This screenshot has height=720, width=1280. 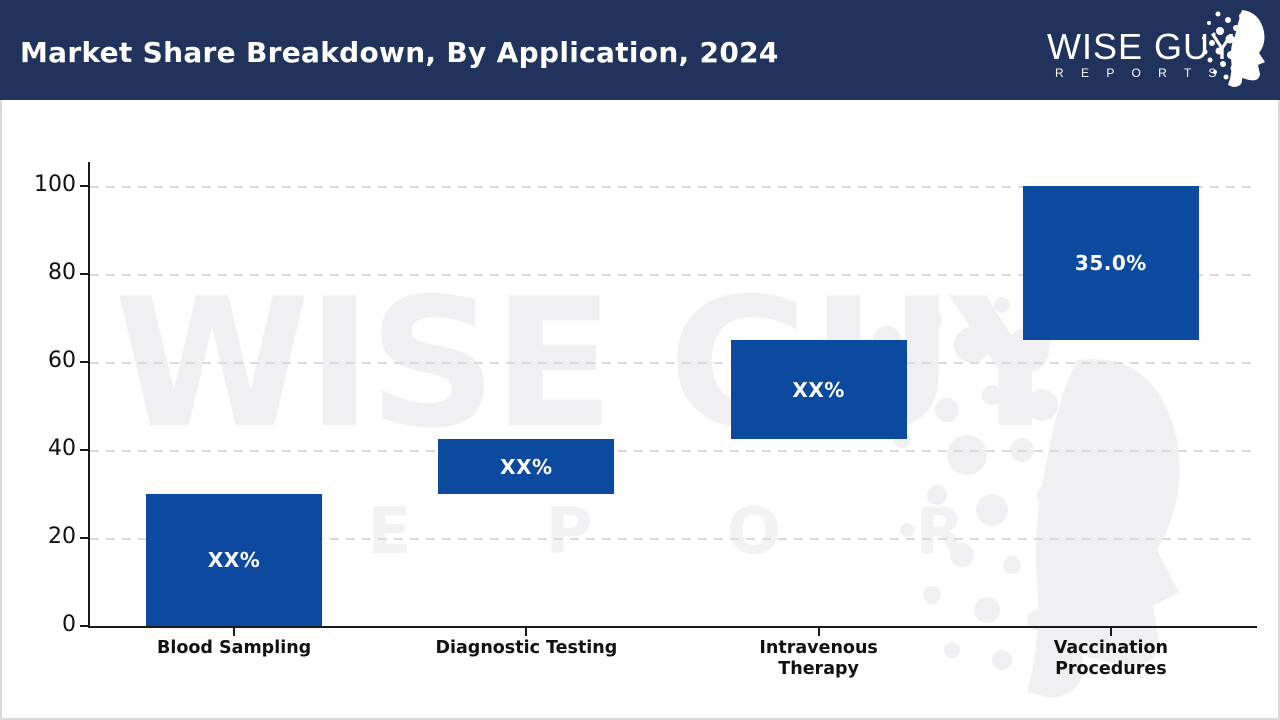 What do you see at coordinates (62, 448) in the screenshot?
I see `y-tick-label: 40` at bounding box center [62, 448].